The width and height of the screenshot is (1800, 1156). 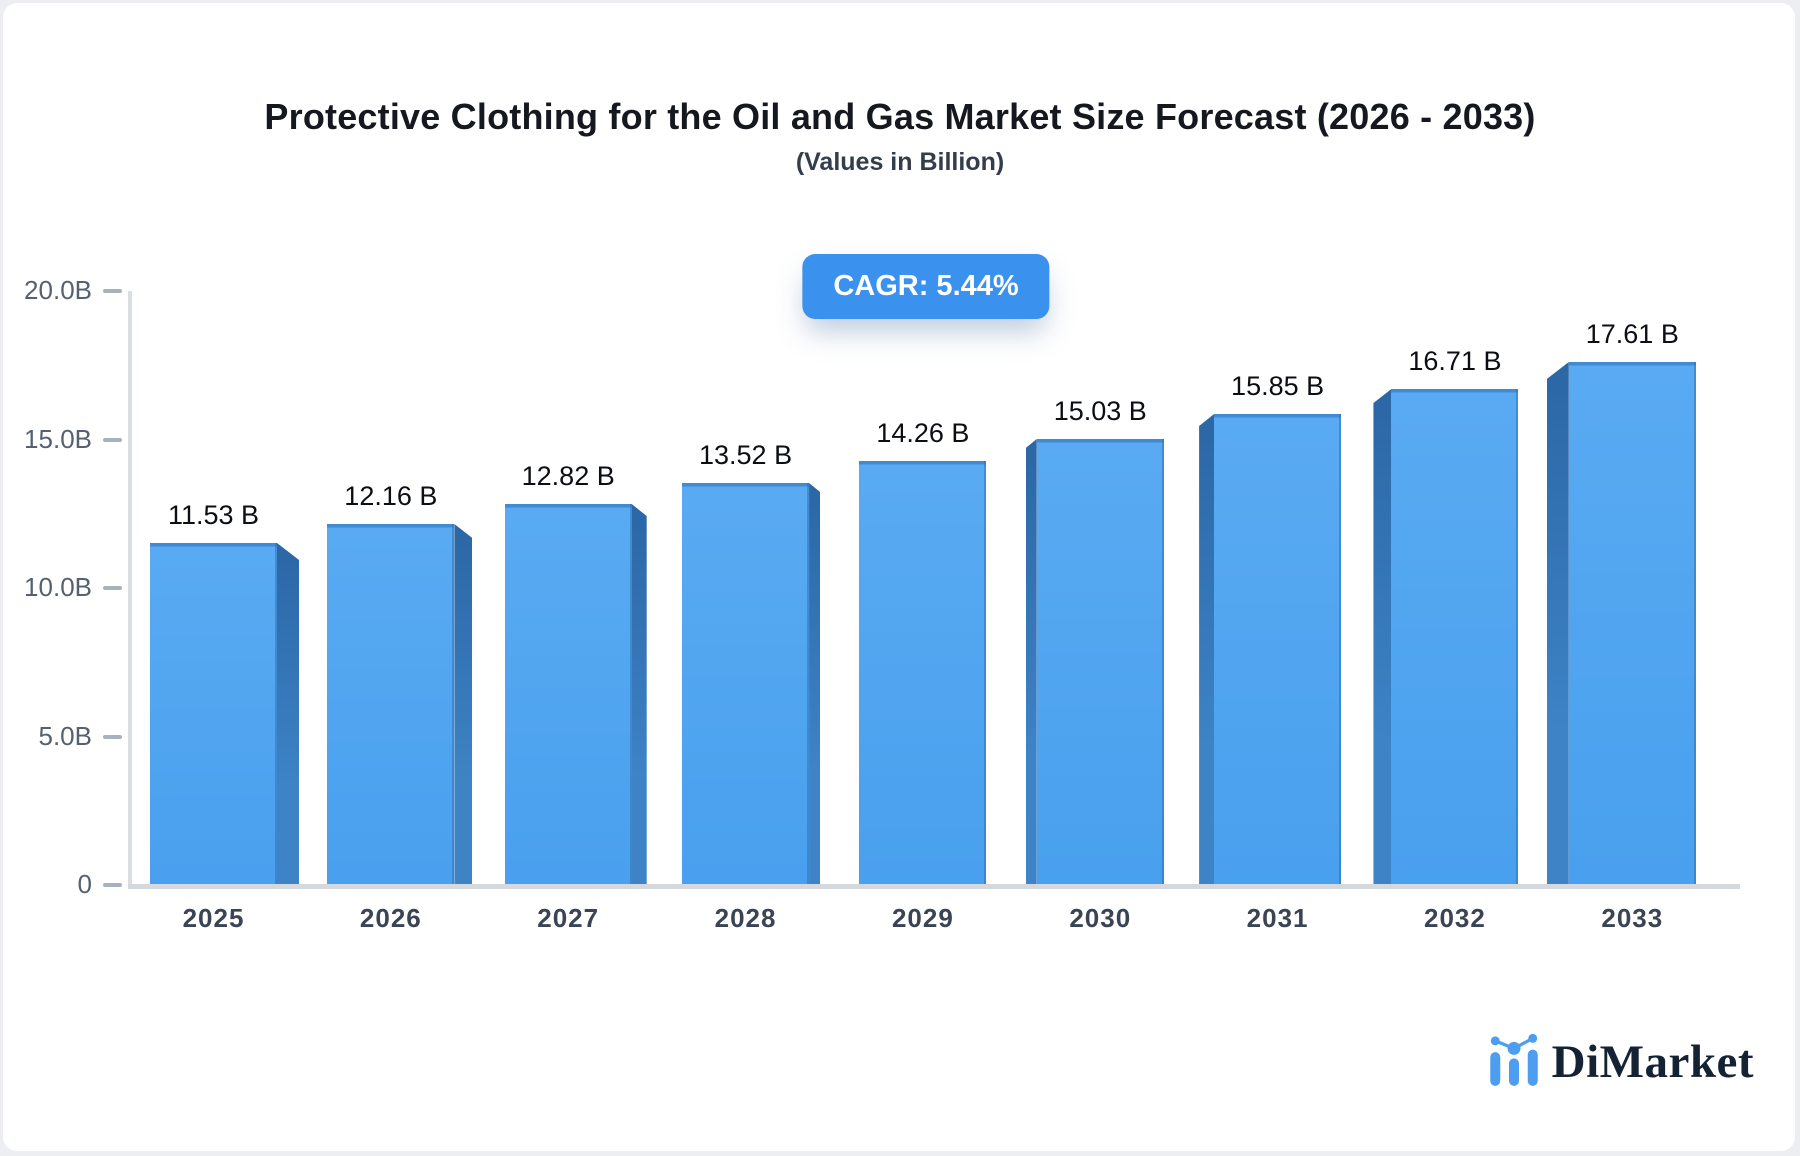 What do you see at coordinates (1632, 918) in the screenshot?
I see `x-axis-label-2033: 2033` at bounding box center [1632, 918].